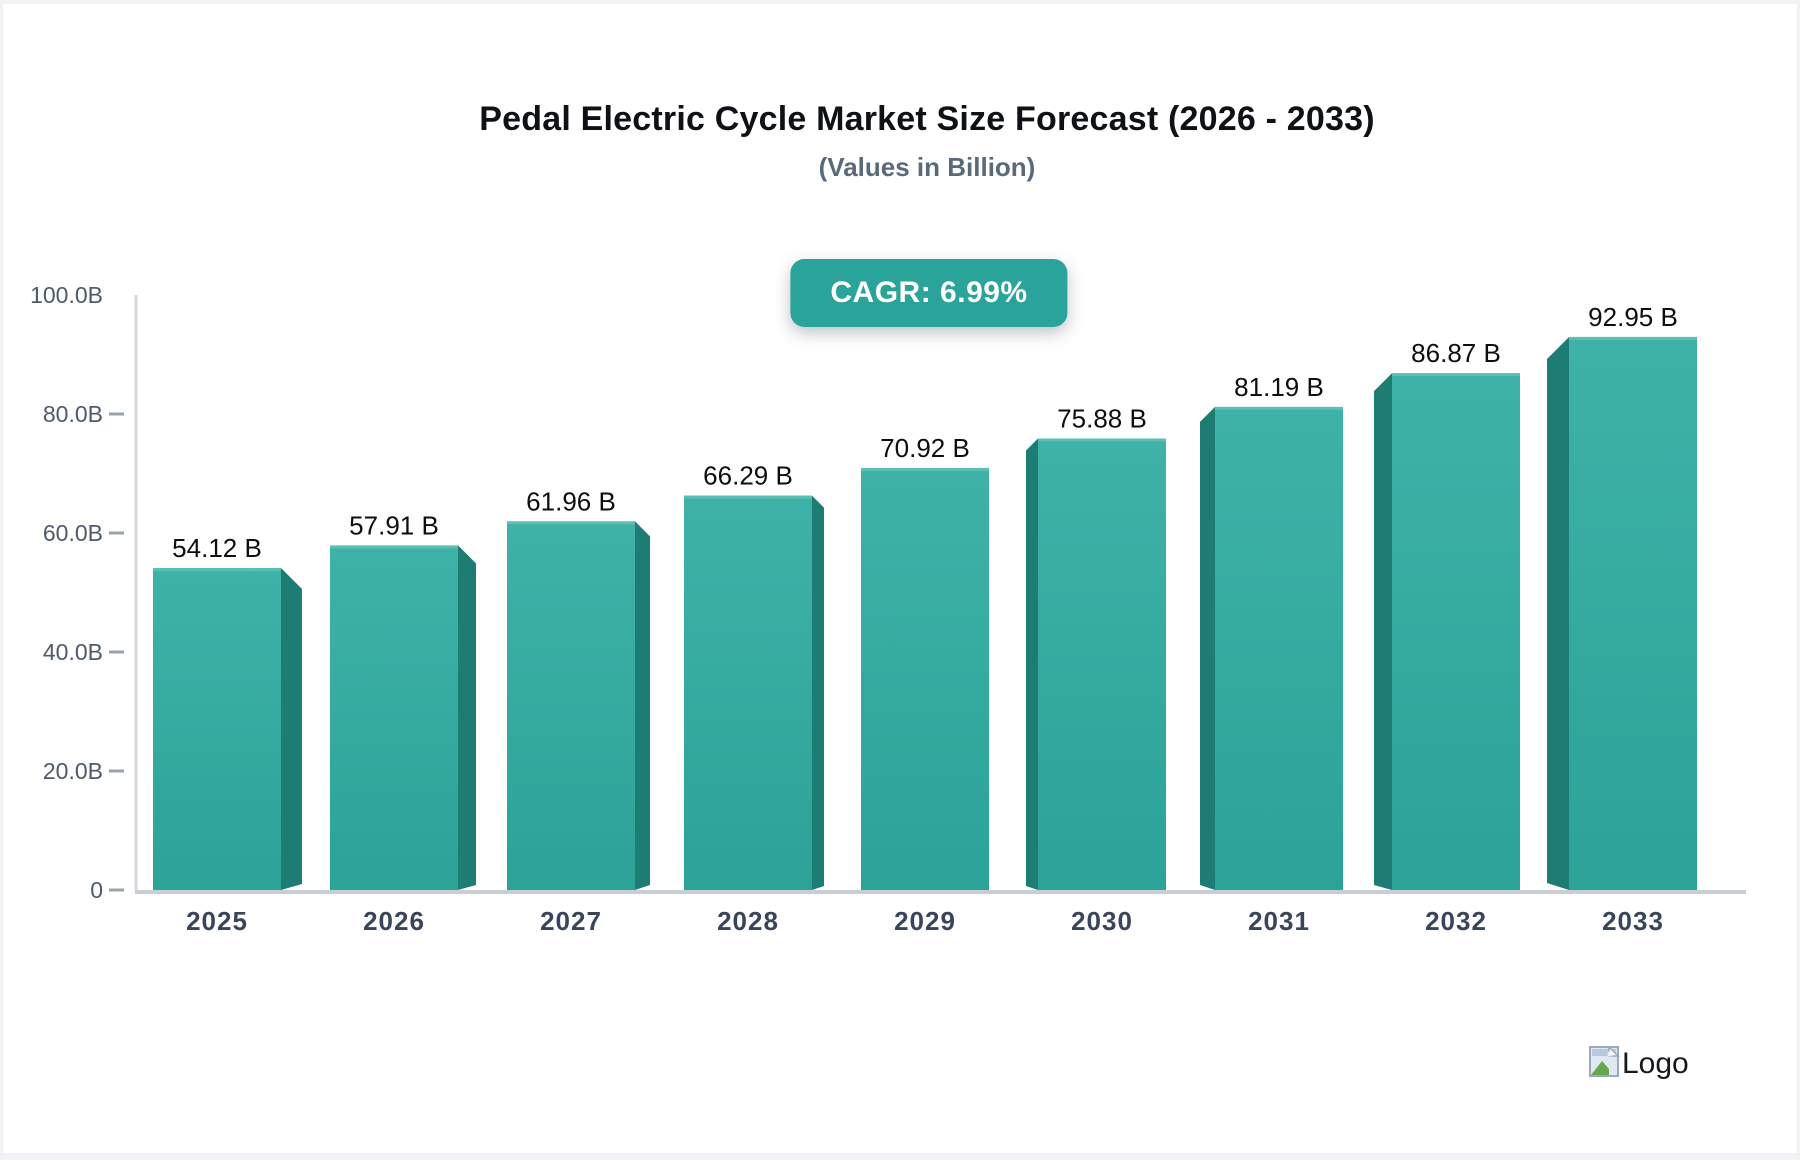 This screenshot has height=1160, width=1800. Describe the element at coordinates (748, 921) in the screenshot. I see `x-axis-label-2028: 2028` at that location.